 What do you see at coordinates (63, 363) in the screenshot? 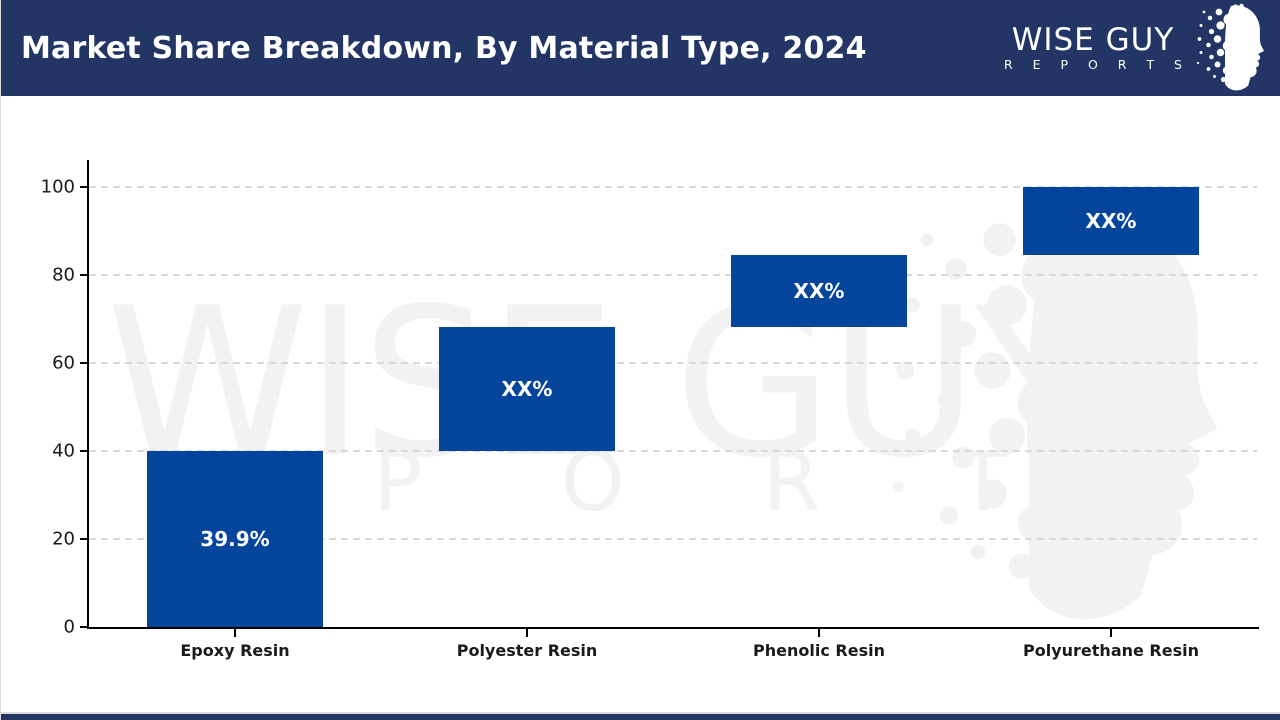
I see `y-tick-label: 60` at bounding box center [63, 363].